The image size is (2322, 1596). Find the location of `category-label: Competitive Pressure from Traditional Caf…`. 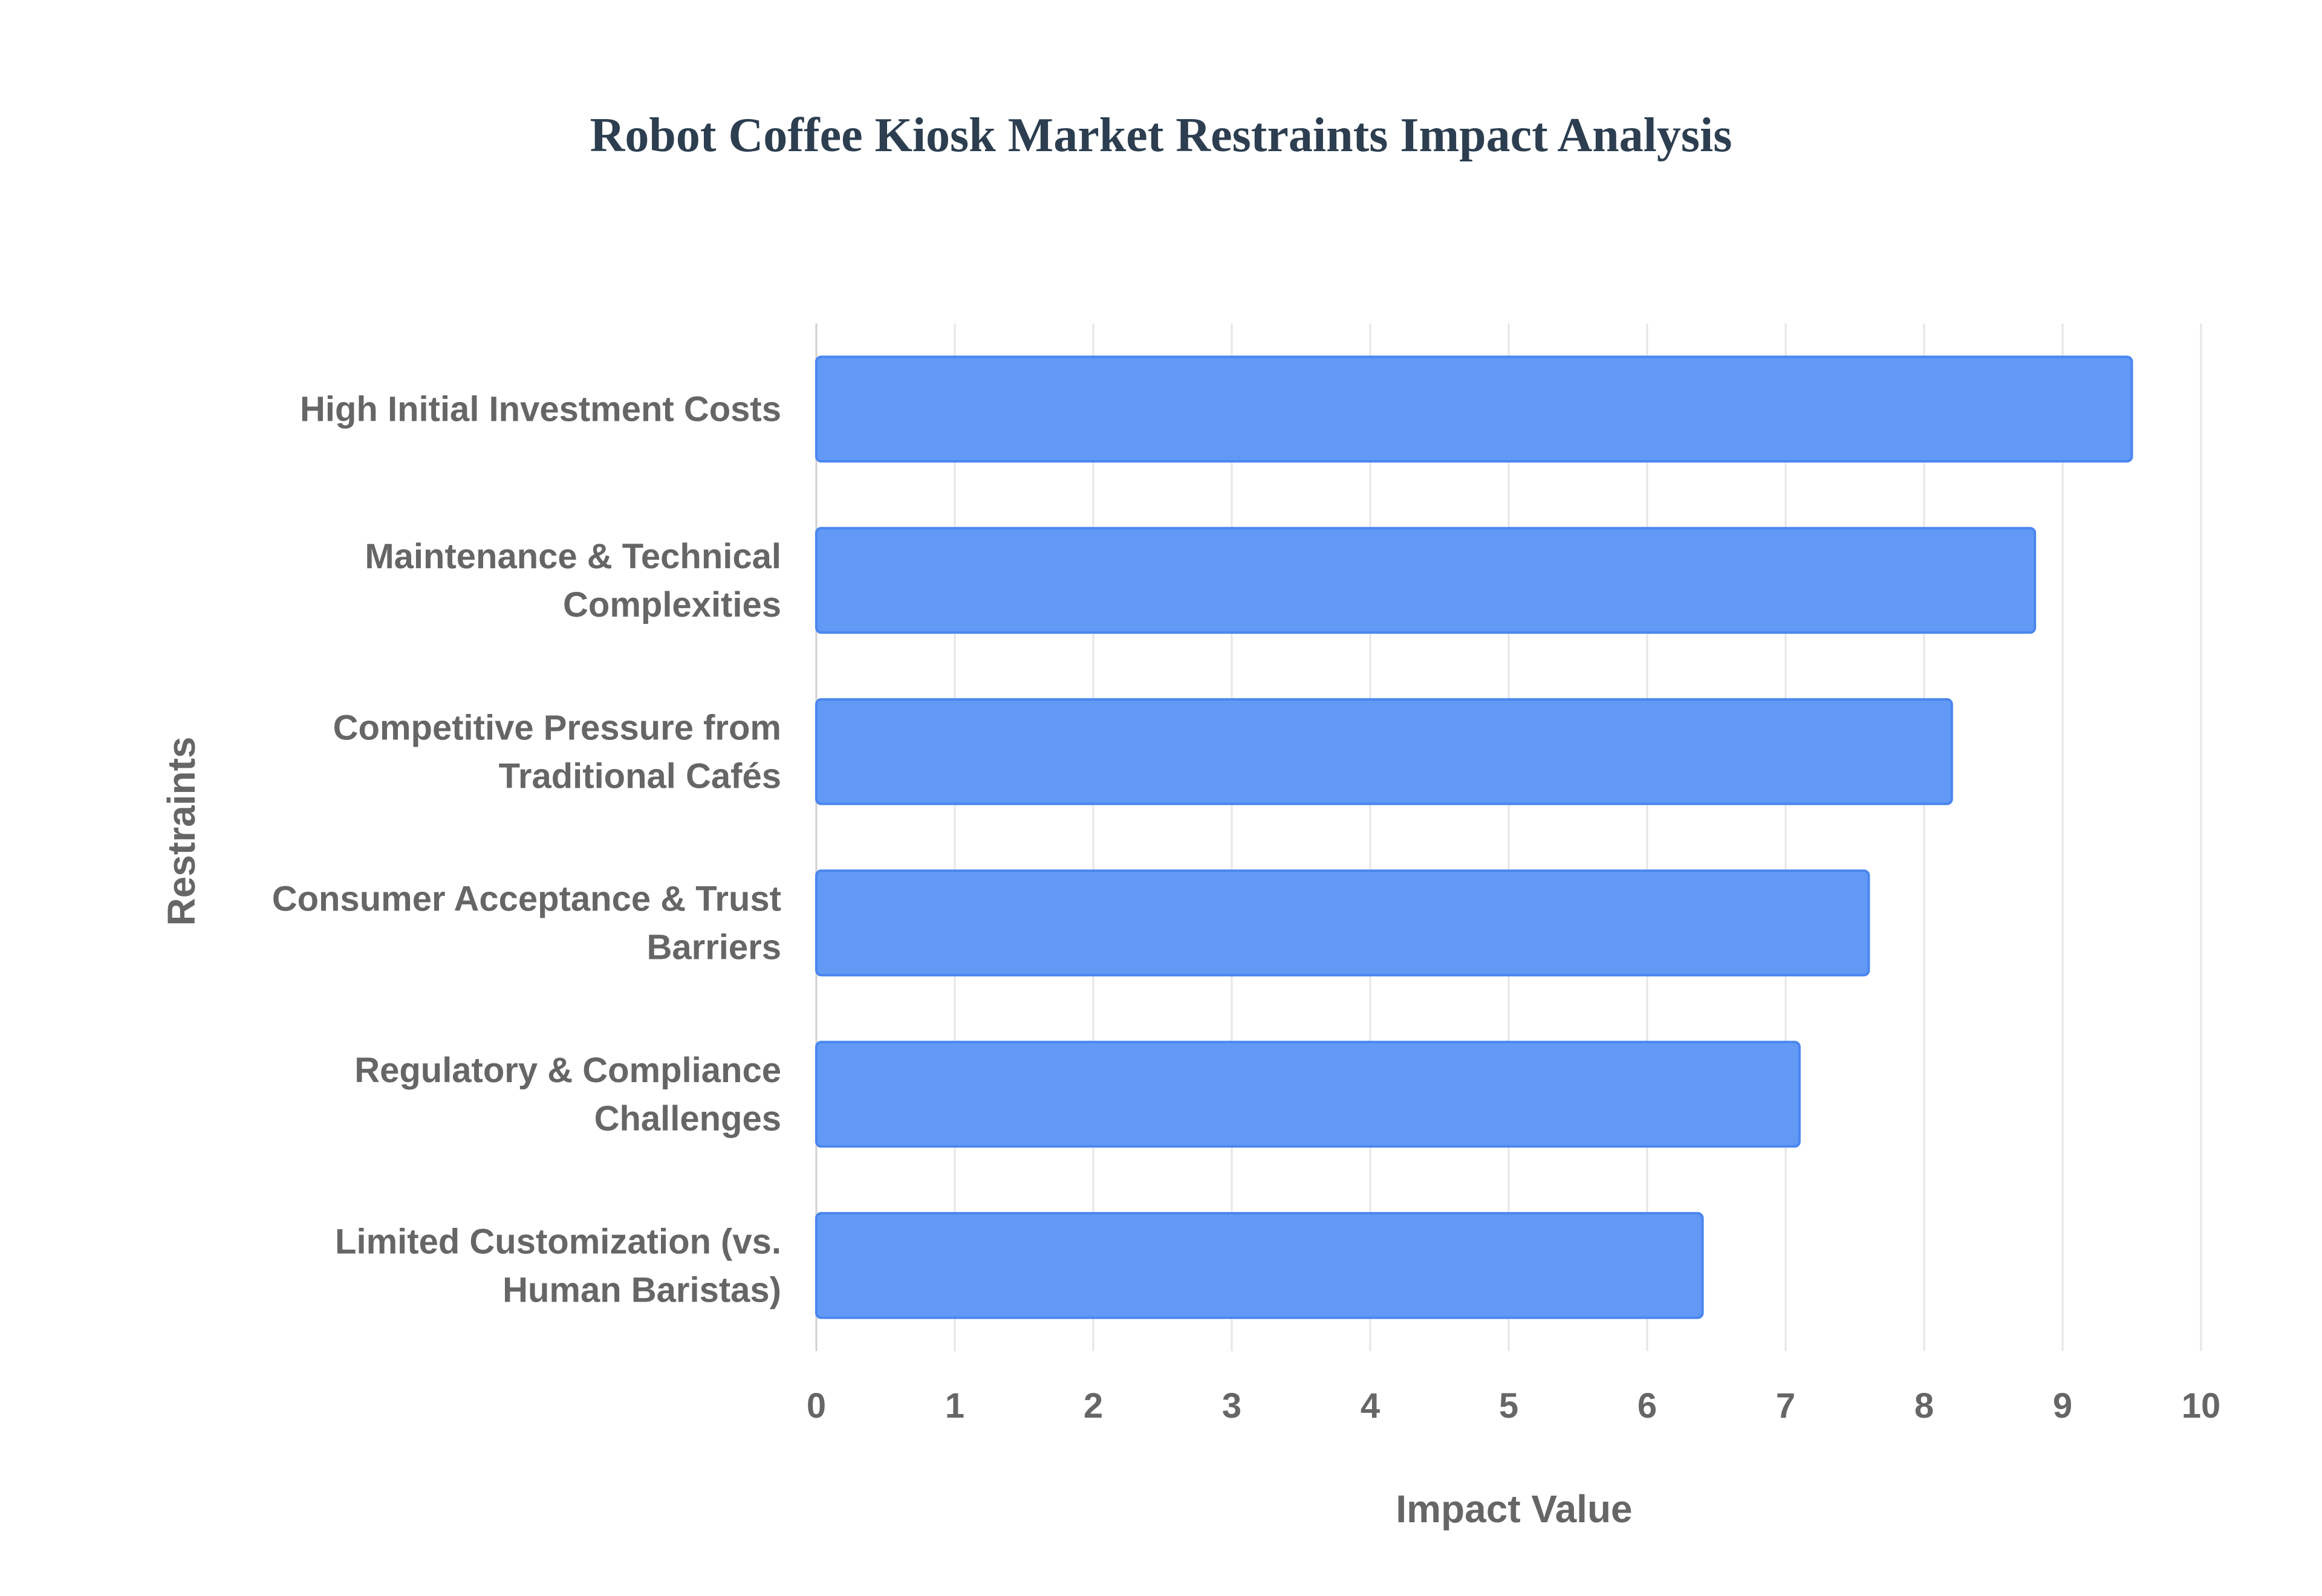

category-label: Competitive Pressure from Traditional Caf… is located at coordinates (557, 752).